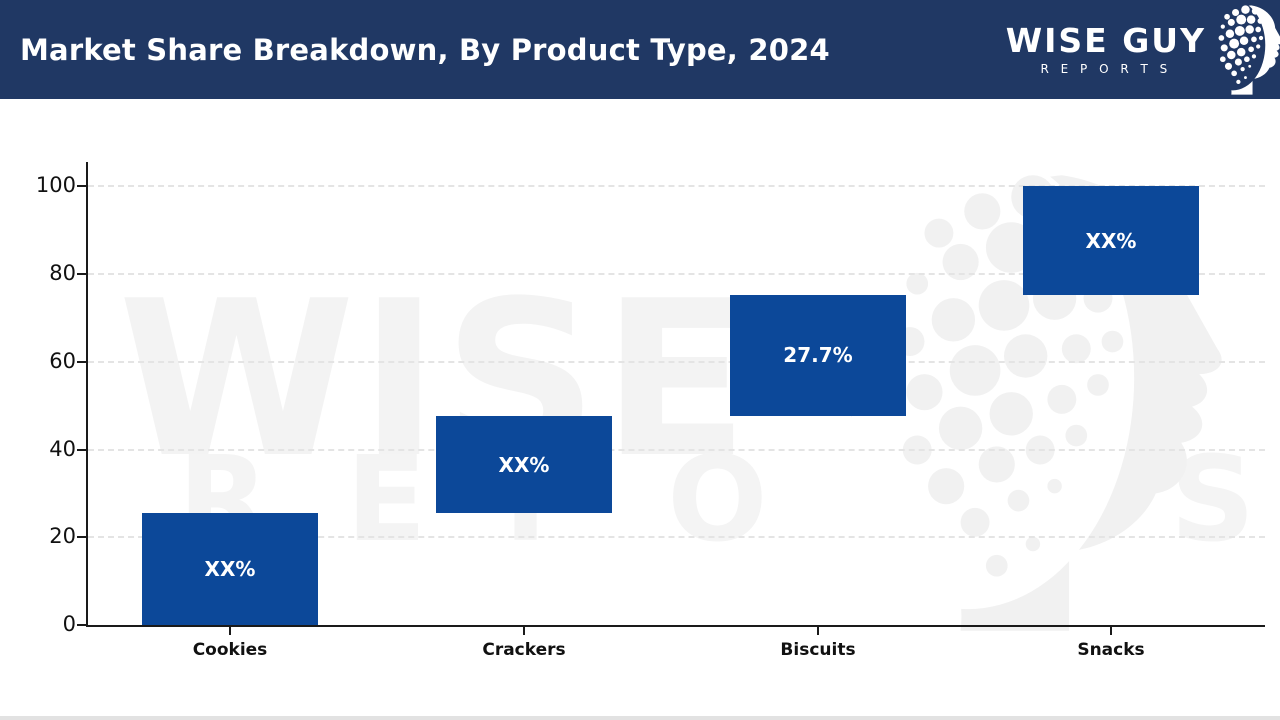 The width and height of the screenshot is (1280, 720). I want to click on y-axis-line, so click(87, 394).